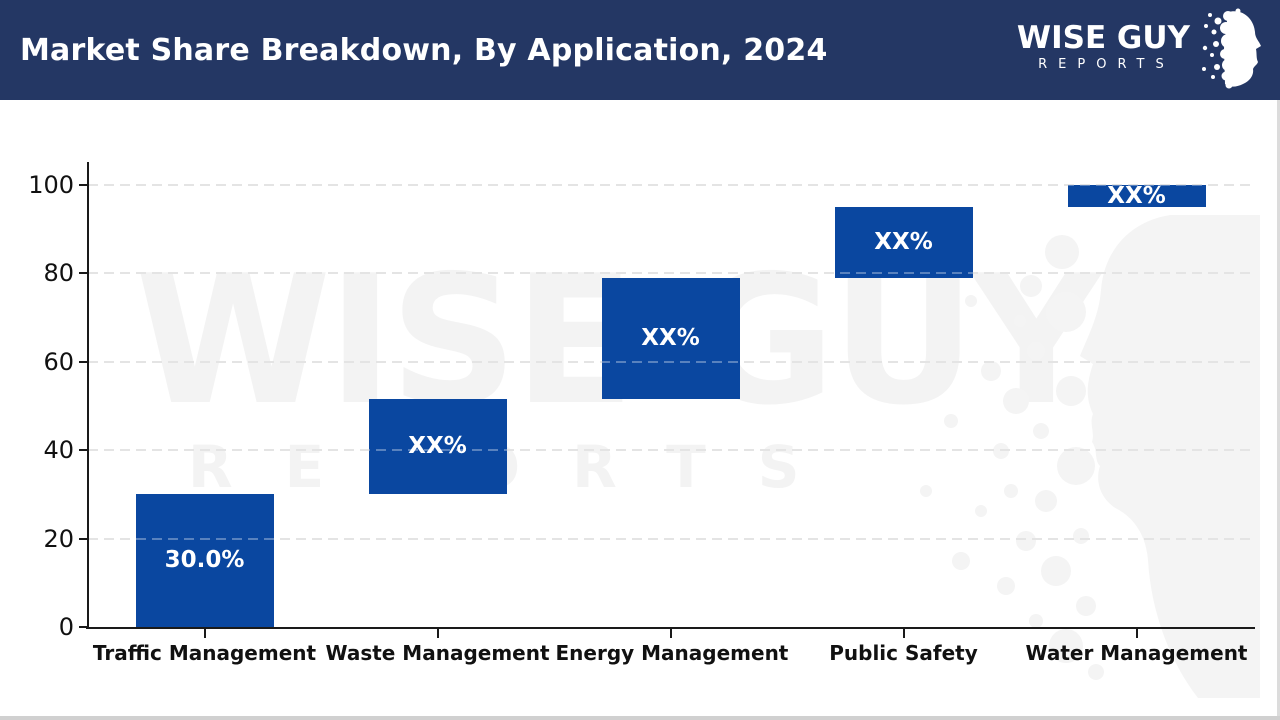 The width and height of the screenshot is (1280, 720). I want to click on dotted-face-profile-icon, so click(1231, 48).